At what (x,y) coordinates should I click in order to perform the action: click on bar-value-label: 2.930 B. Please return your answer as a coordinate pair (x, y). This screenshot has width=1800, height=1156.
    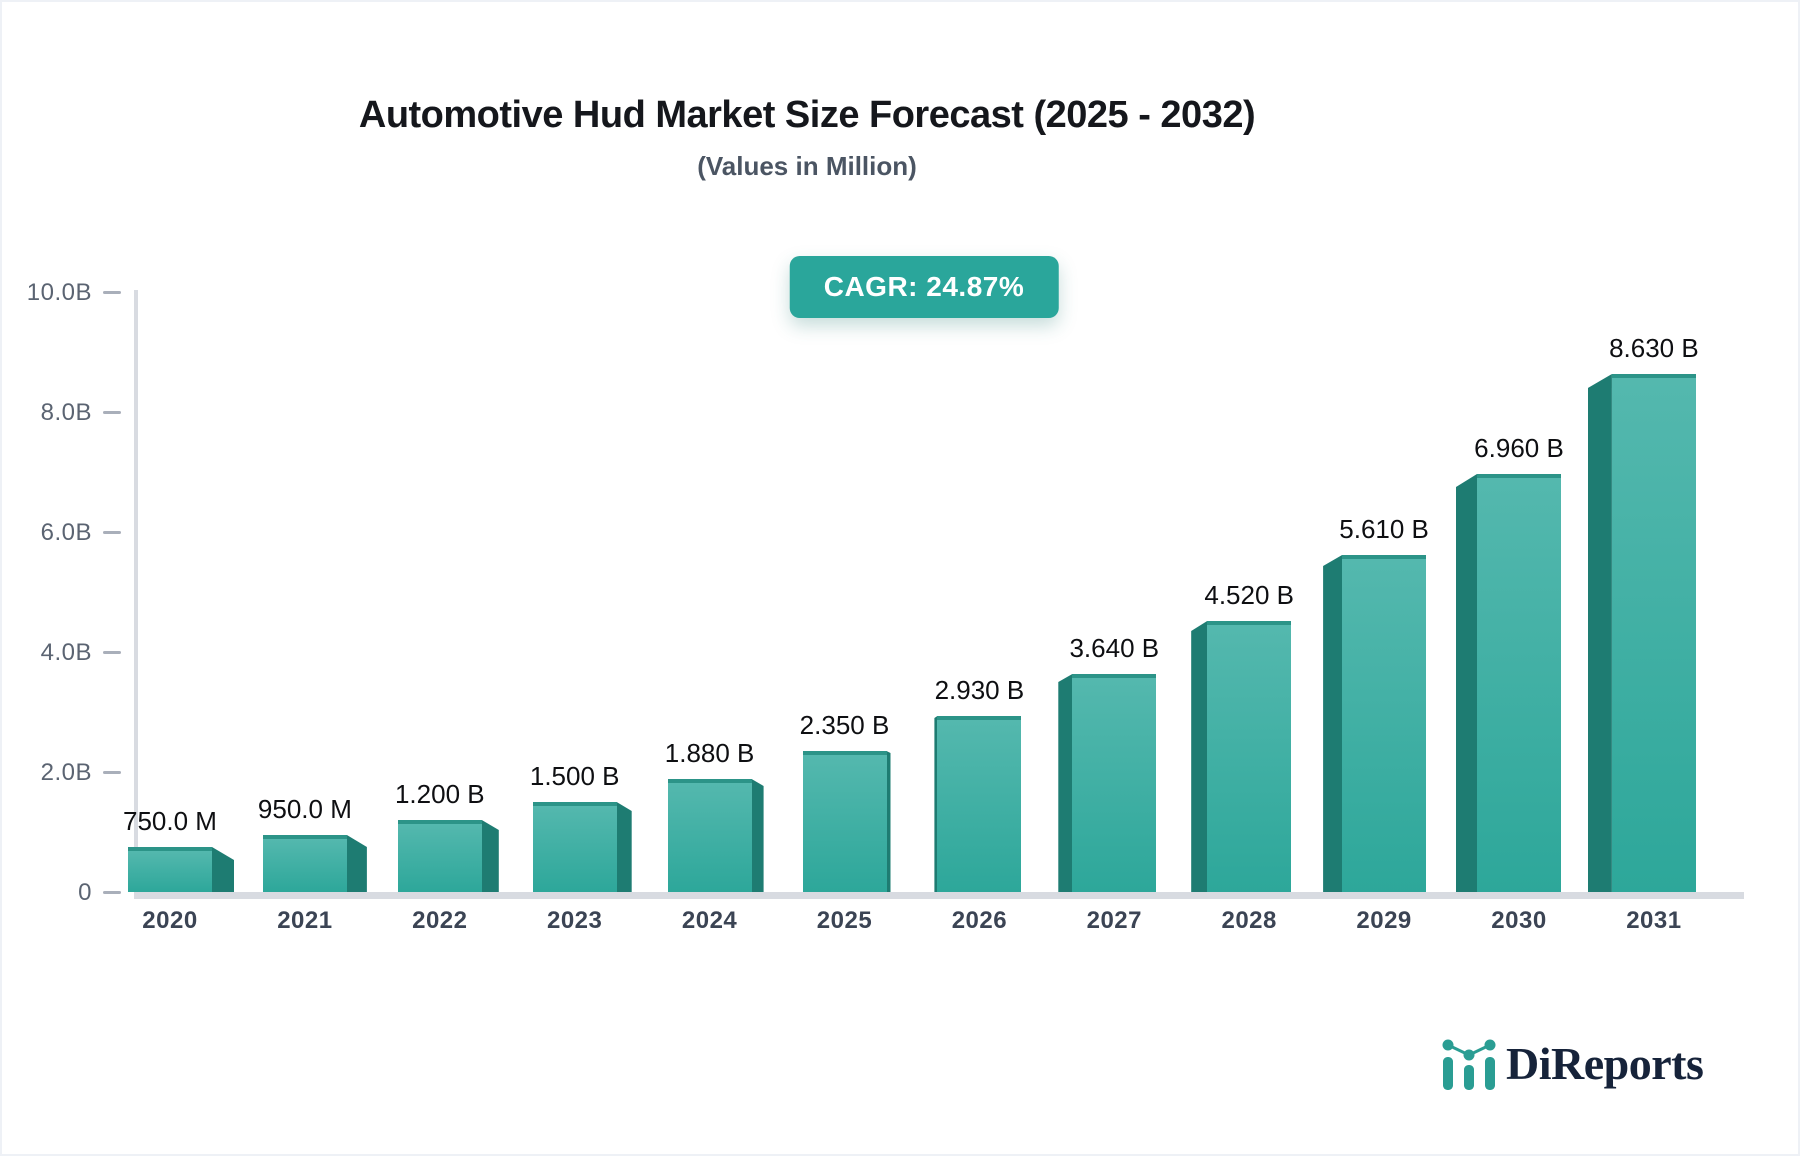
    Looking at the image, I should click on (979, 690).